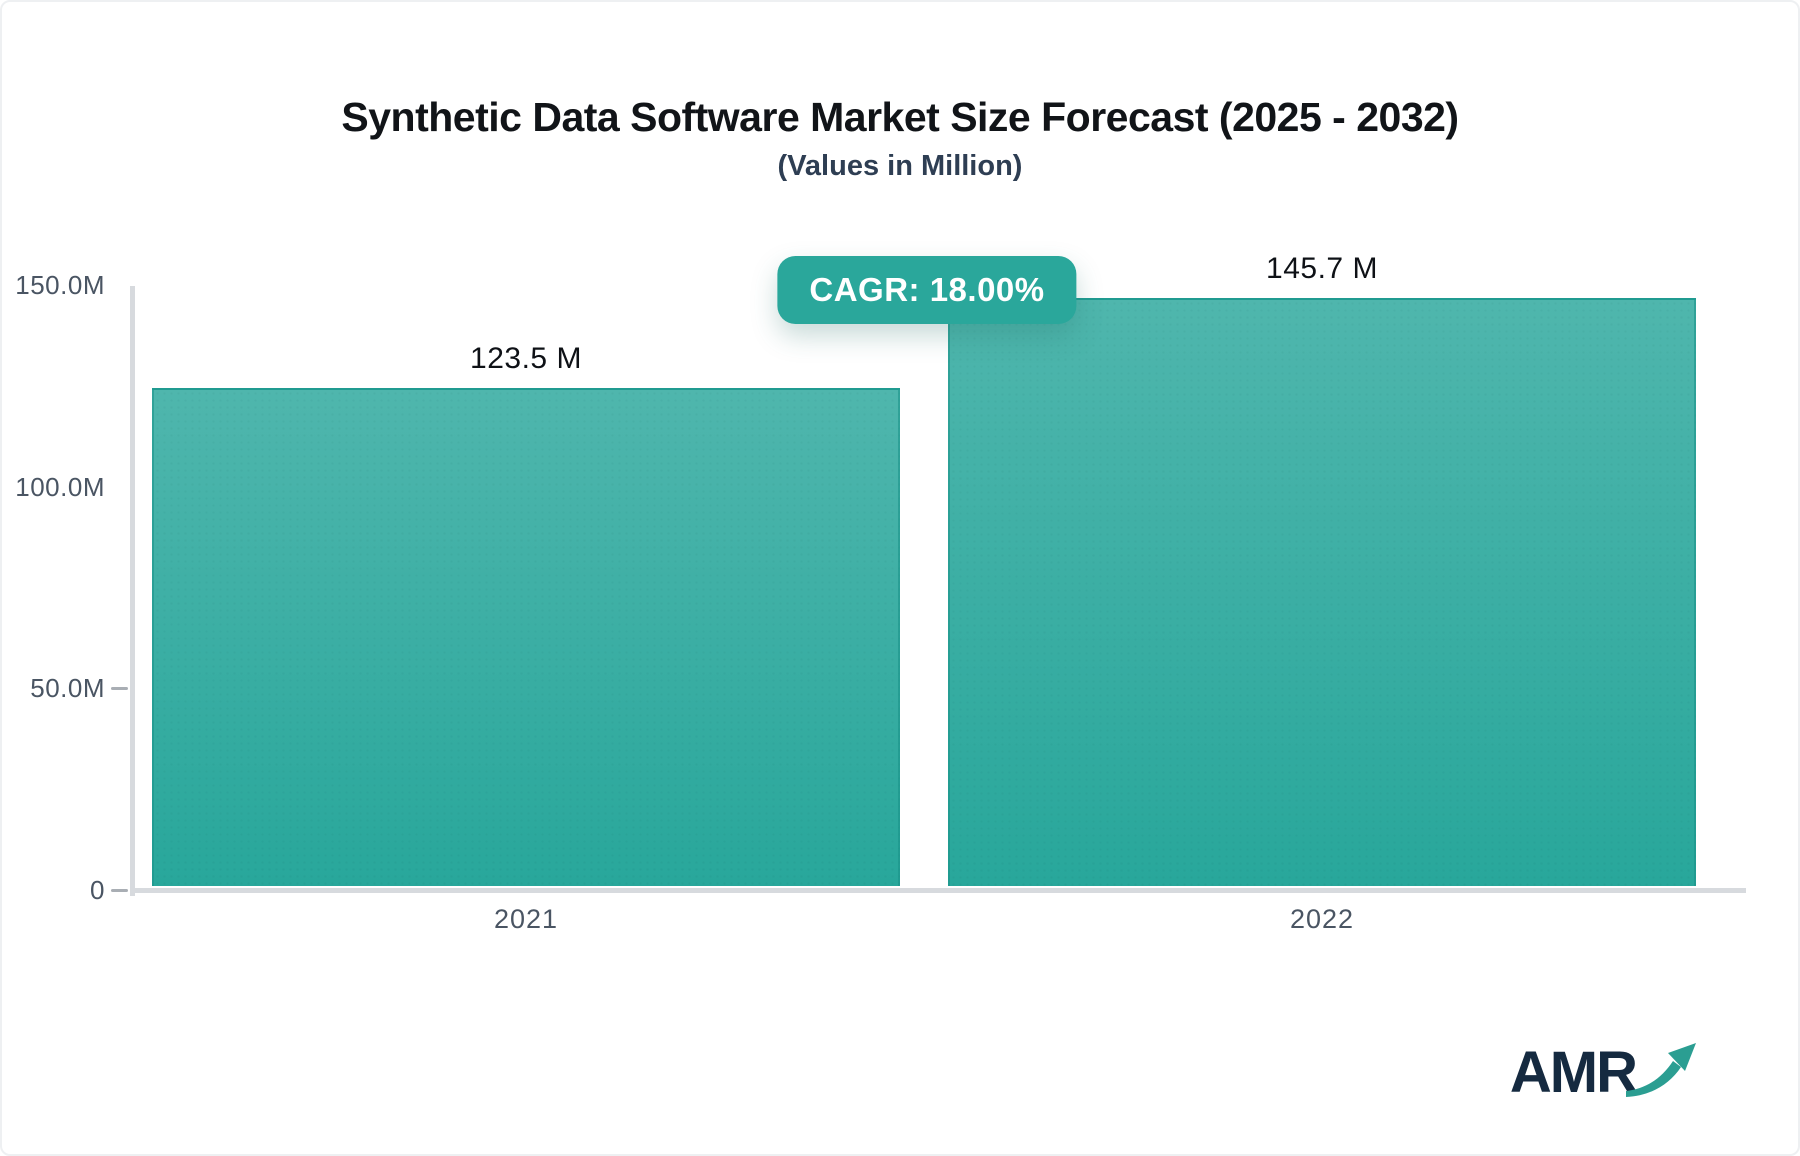 Image resolution: width=1800 pixels, height=1156 pixels. What do you see at coordinates (1322, 919) in the screenshot?
I see `x-tick-label-2022: 2022` at bounding box center [1322, 919].